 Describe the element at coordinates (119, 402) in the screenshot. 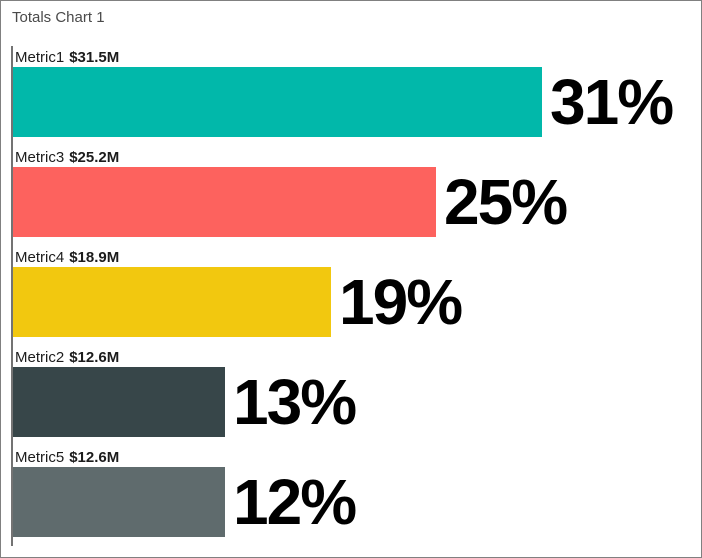

I see `bar-metric2` at that location.